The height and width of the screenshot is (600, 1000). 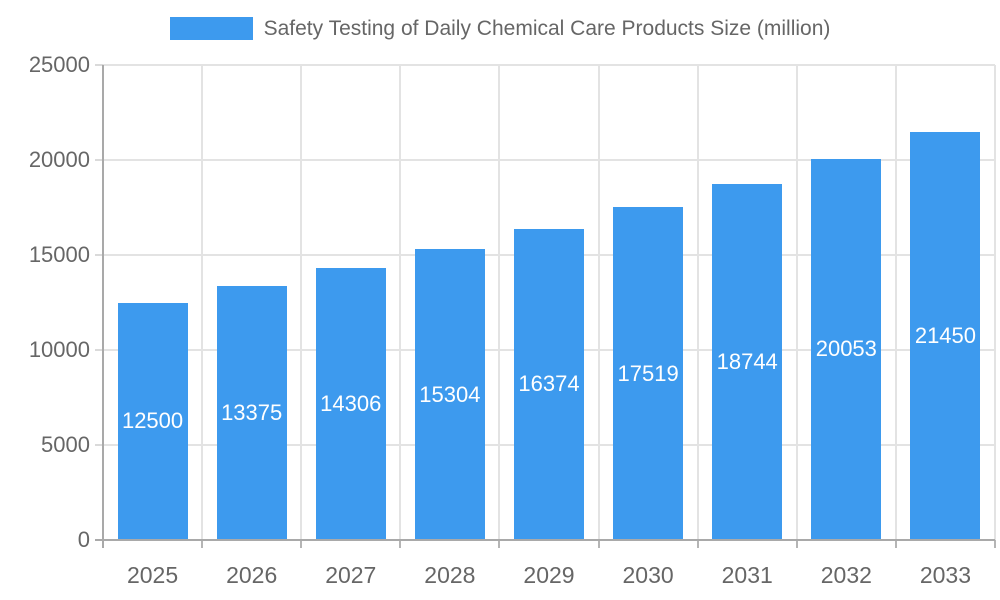 I want to click on bar-2025, so click(x=152, y=421).